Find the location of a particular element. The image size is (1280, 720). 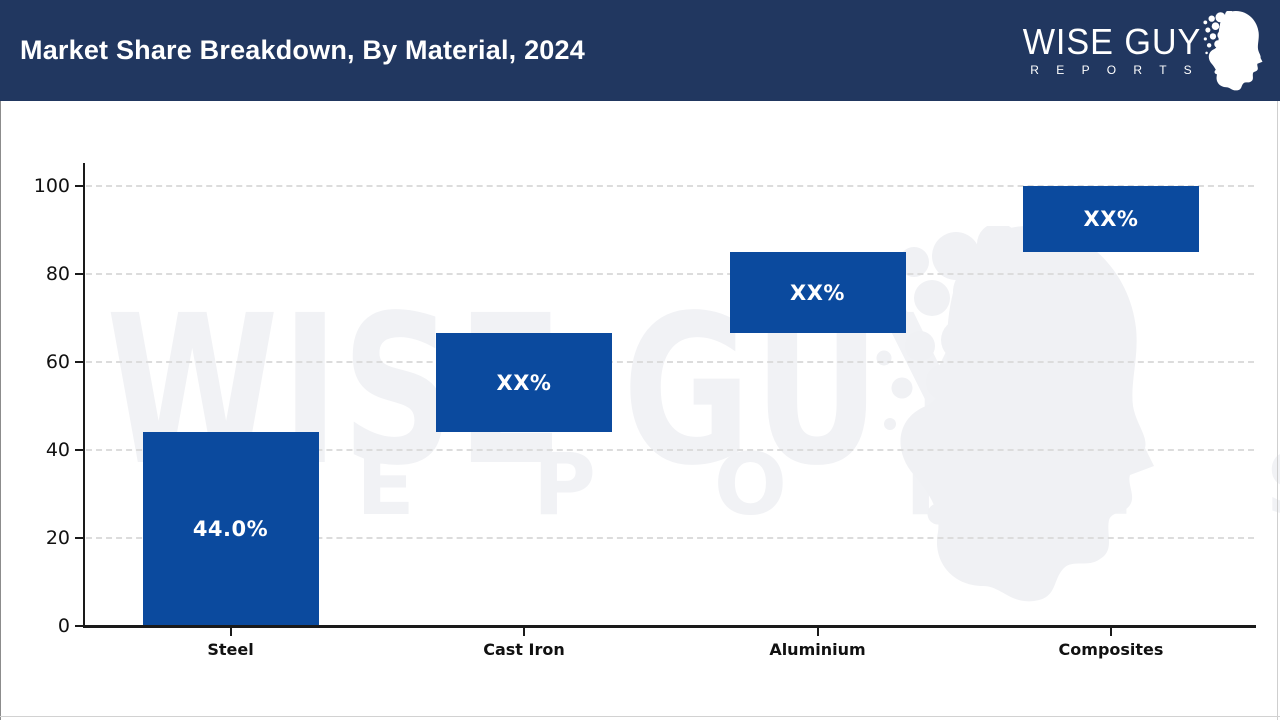

y-axis-spine is located at coordinates (84, 395).